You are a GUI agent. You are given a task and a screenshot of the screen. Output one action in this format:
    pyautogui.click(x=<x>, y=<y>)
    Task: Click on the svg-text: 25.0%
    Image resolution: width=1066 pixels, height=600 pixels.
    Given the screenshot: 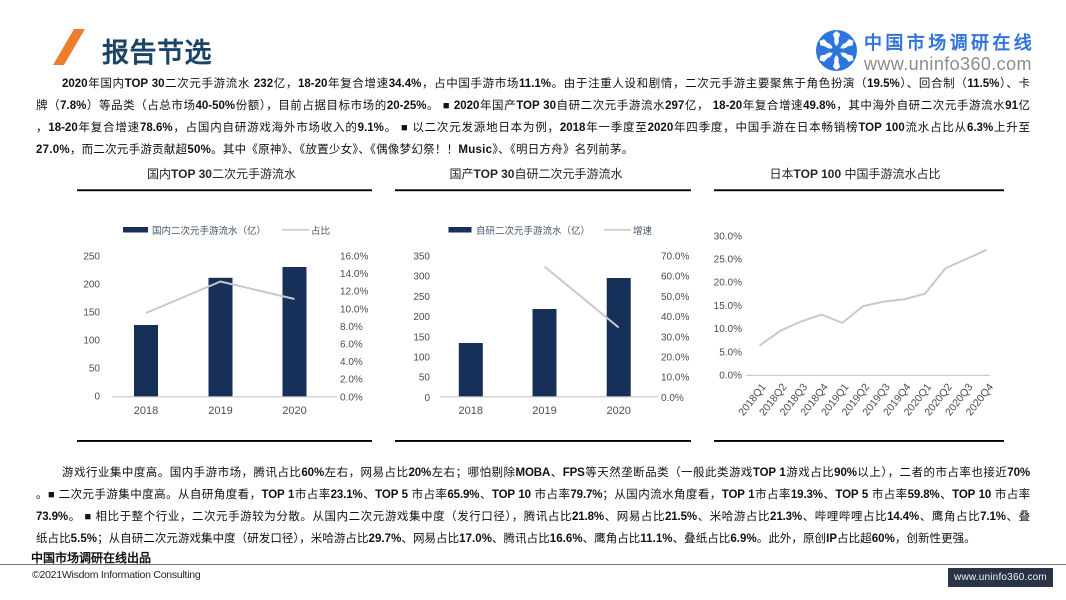 What is the action you would take?
    pyautogui.click(x=728, y=260)
    